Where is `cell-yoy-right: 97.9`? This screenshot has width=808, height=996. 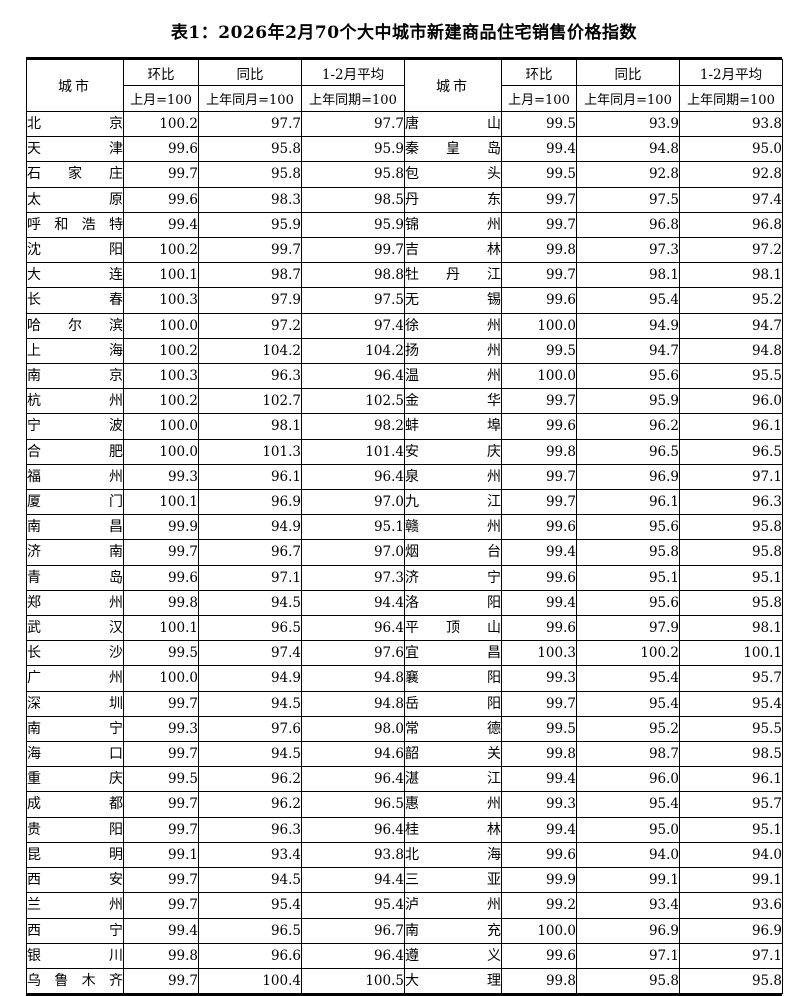
cell-yoy-right: 97.9 is located at coordinates (628, 628).